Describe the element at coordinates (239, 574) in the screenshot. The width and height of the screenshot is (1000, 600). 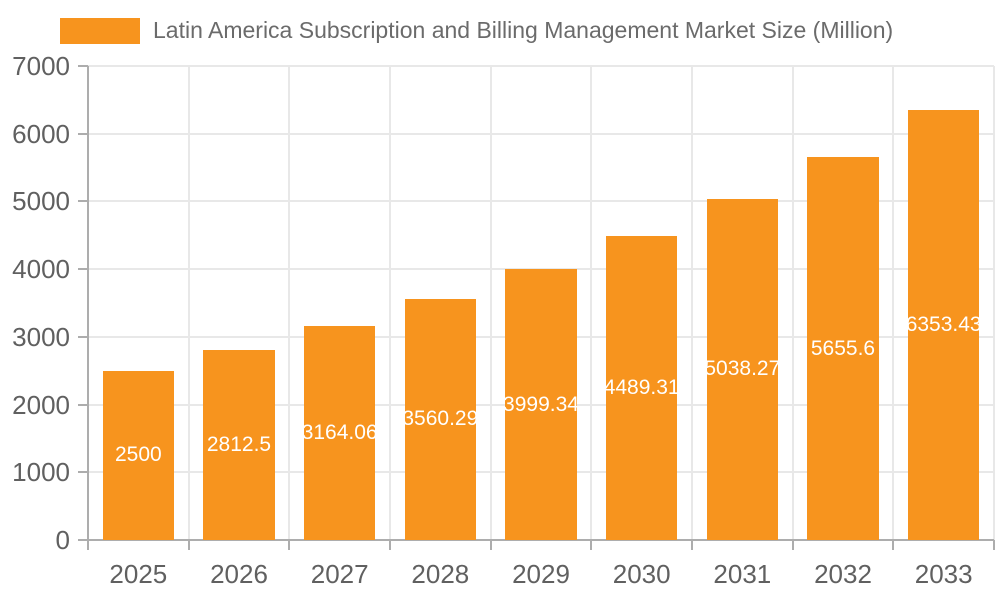
I see `x-axis-label: 2026` at that location.